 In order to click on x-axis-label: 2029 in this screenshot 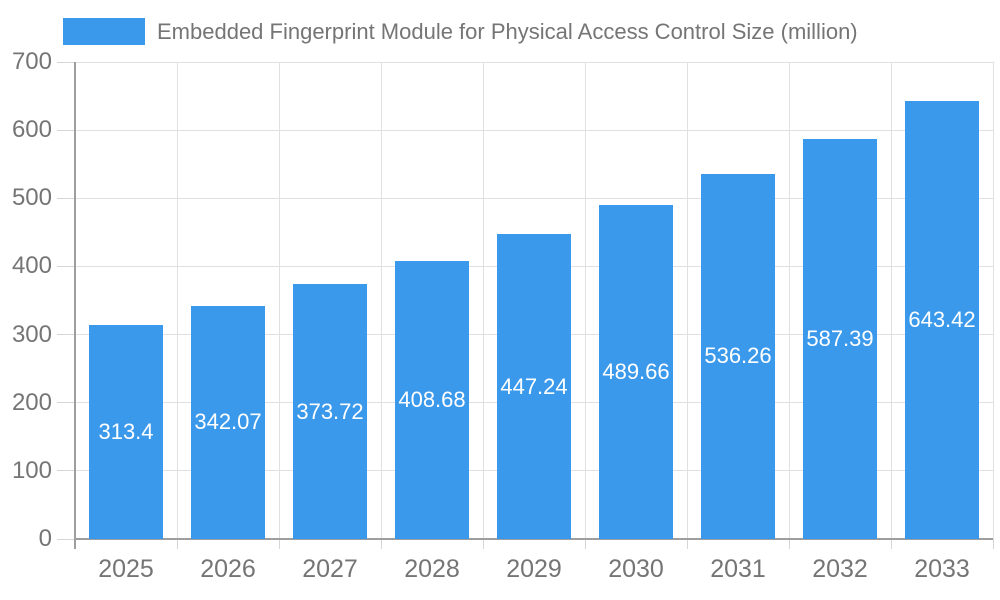, I will do `click(534, 569)`.